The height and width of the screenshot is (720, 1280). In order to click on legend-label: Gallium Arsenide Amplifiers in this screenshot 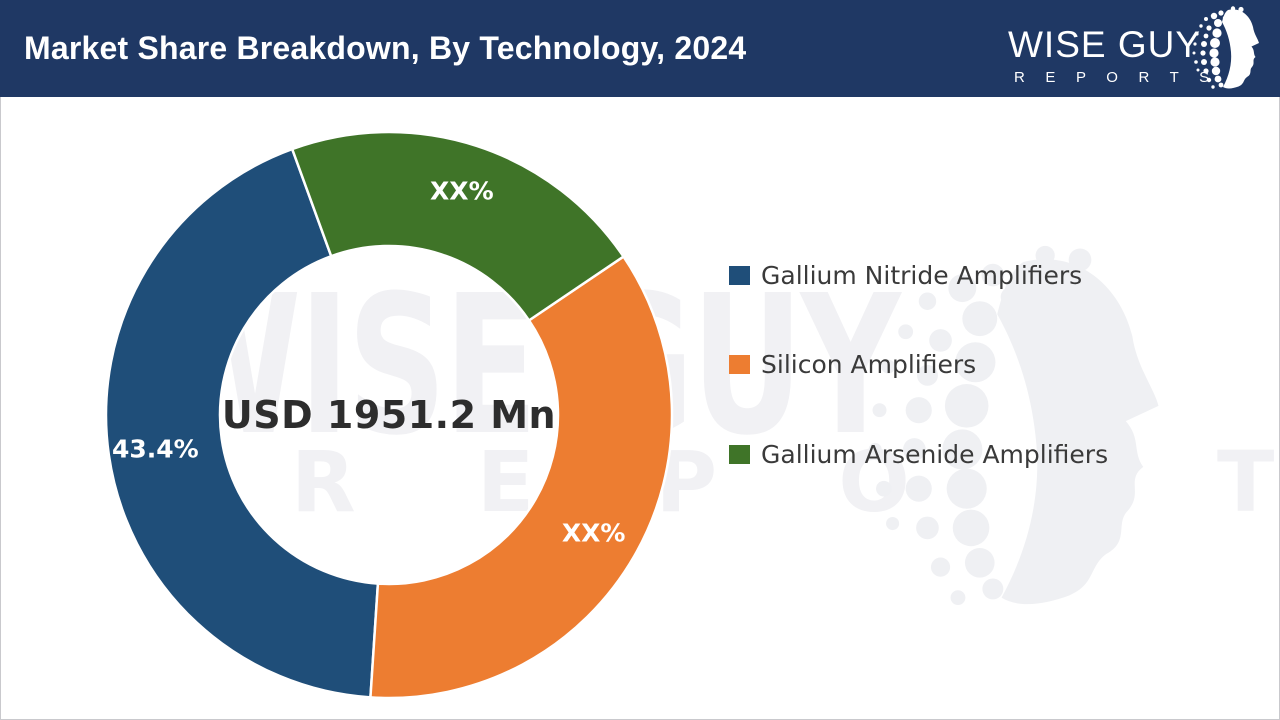, I will do `click(935, 454)`.